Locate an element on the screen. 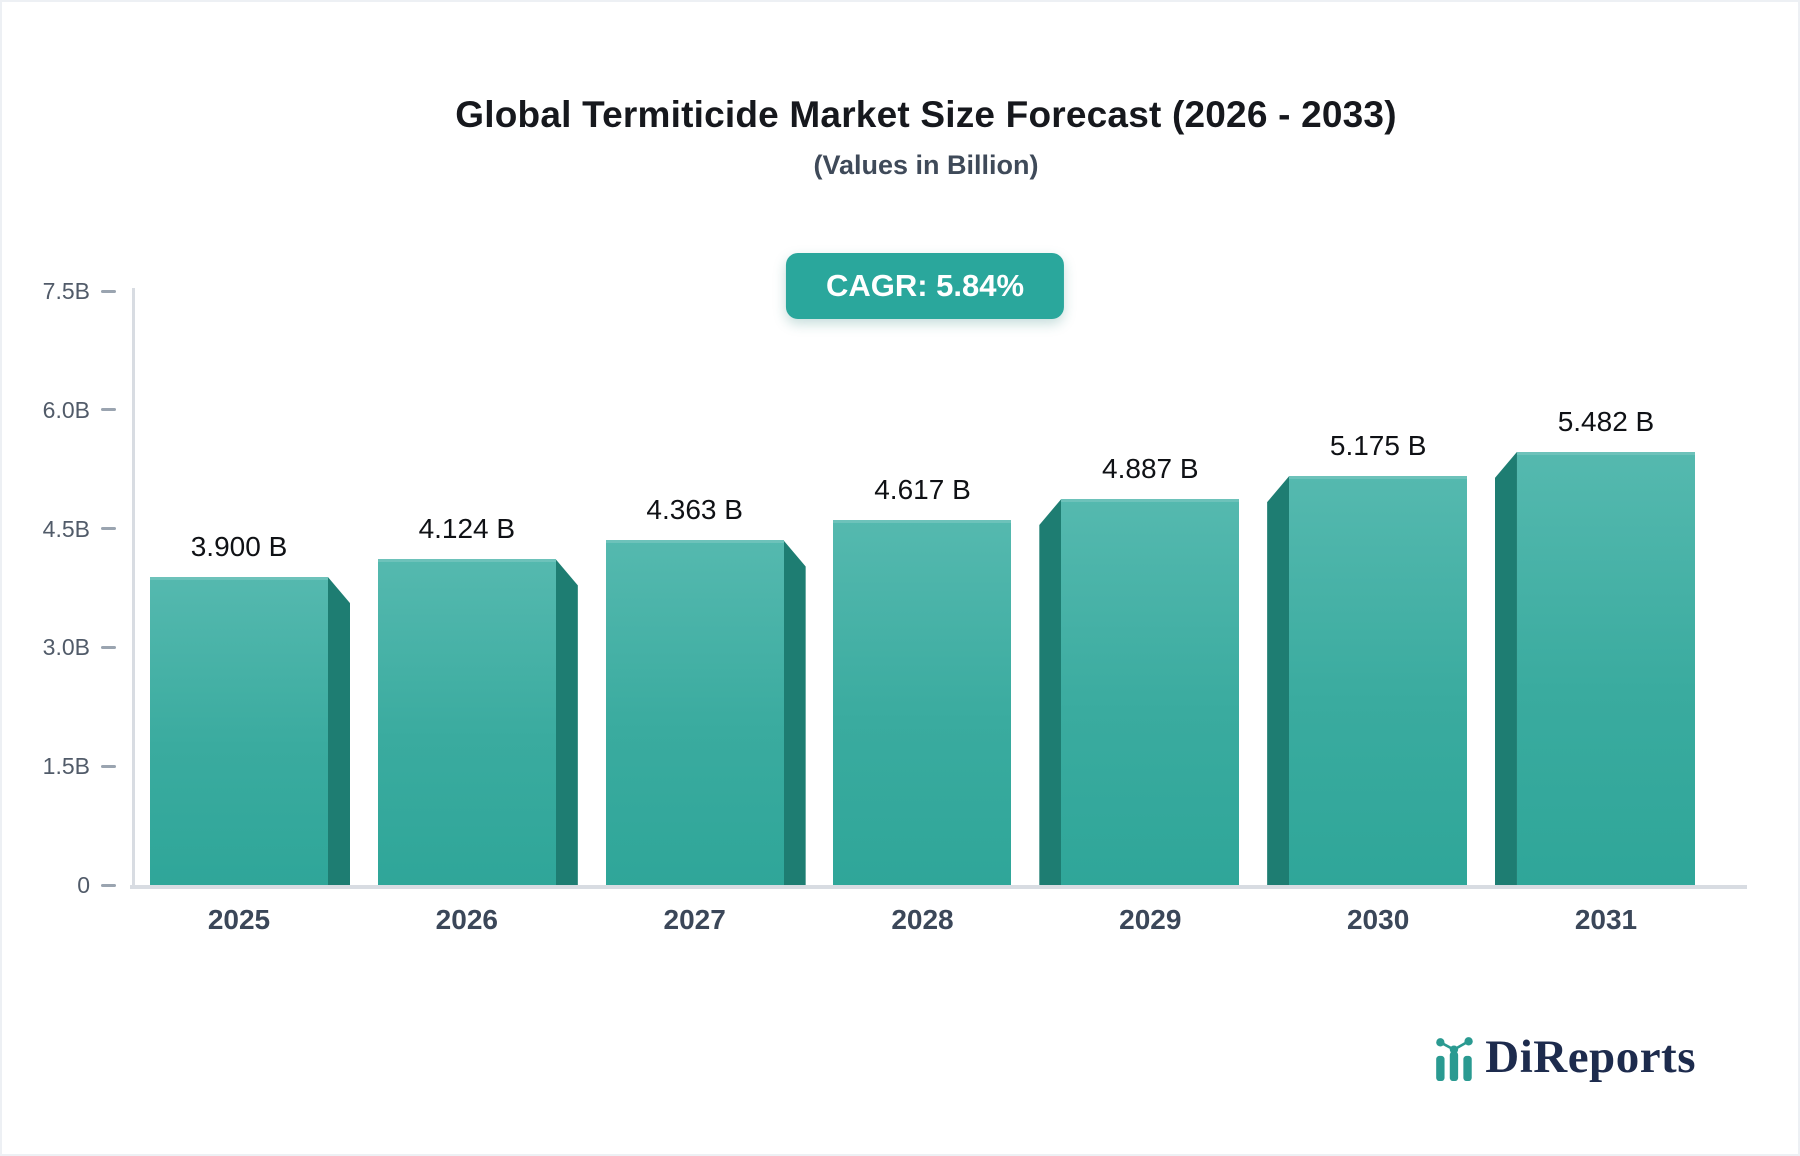  bar-side-bevel-2029 is located at coordinates (1050, 691).